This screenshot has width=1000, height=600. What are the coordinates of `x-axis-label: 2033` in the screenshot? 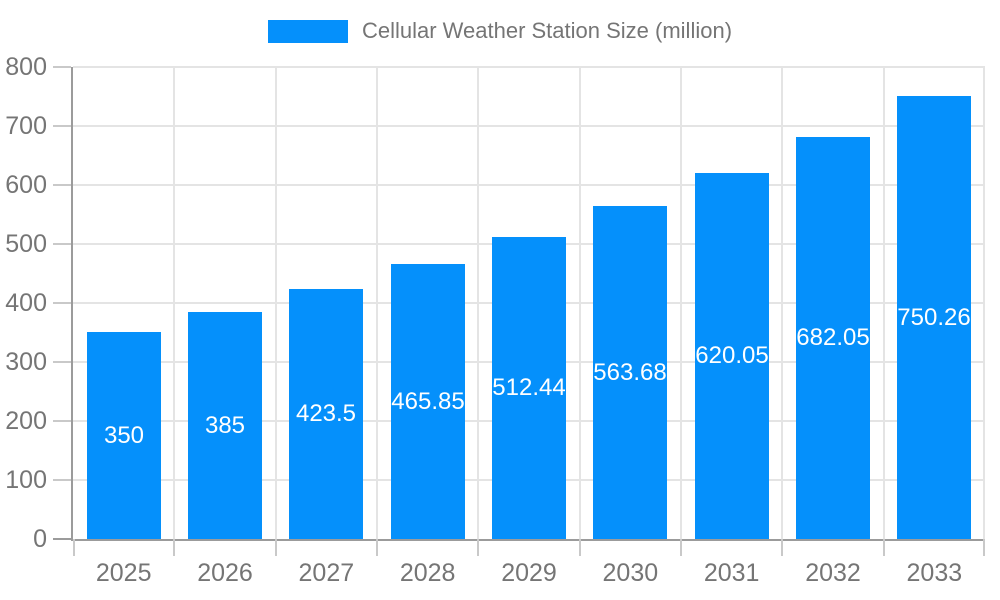 It's located at (934, 573).